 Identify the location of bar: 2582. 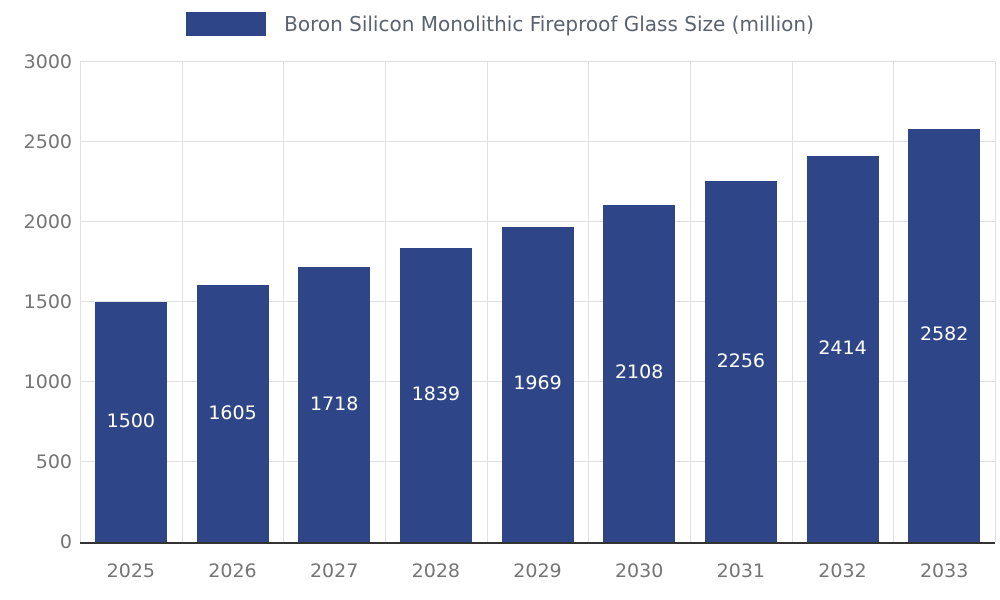
(944, 335).